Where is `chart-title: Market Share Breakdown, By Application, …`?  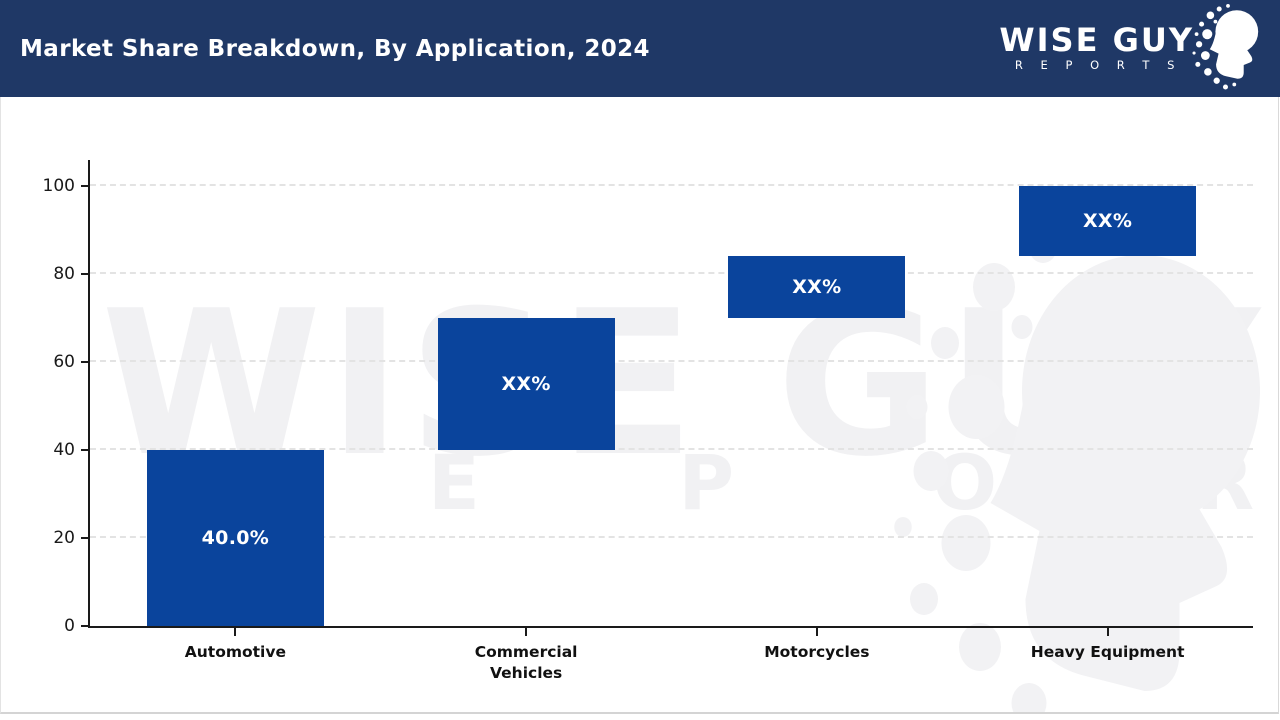 chart-title: Market Share Breakdown, By Application, … is located at coordinates (335, 48).